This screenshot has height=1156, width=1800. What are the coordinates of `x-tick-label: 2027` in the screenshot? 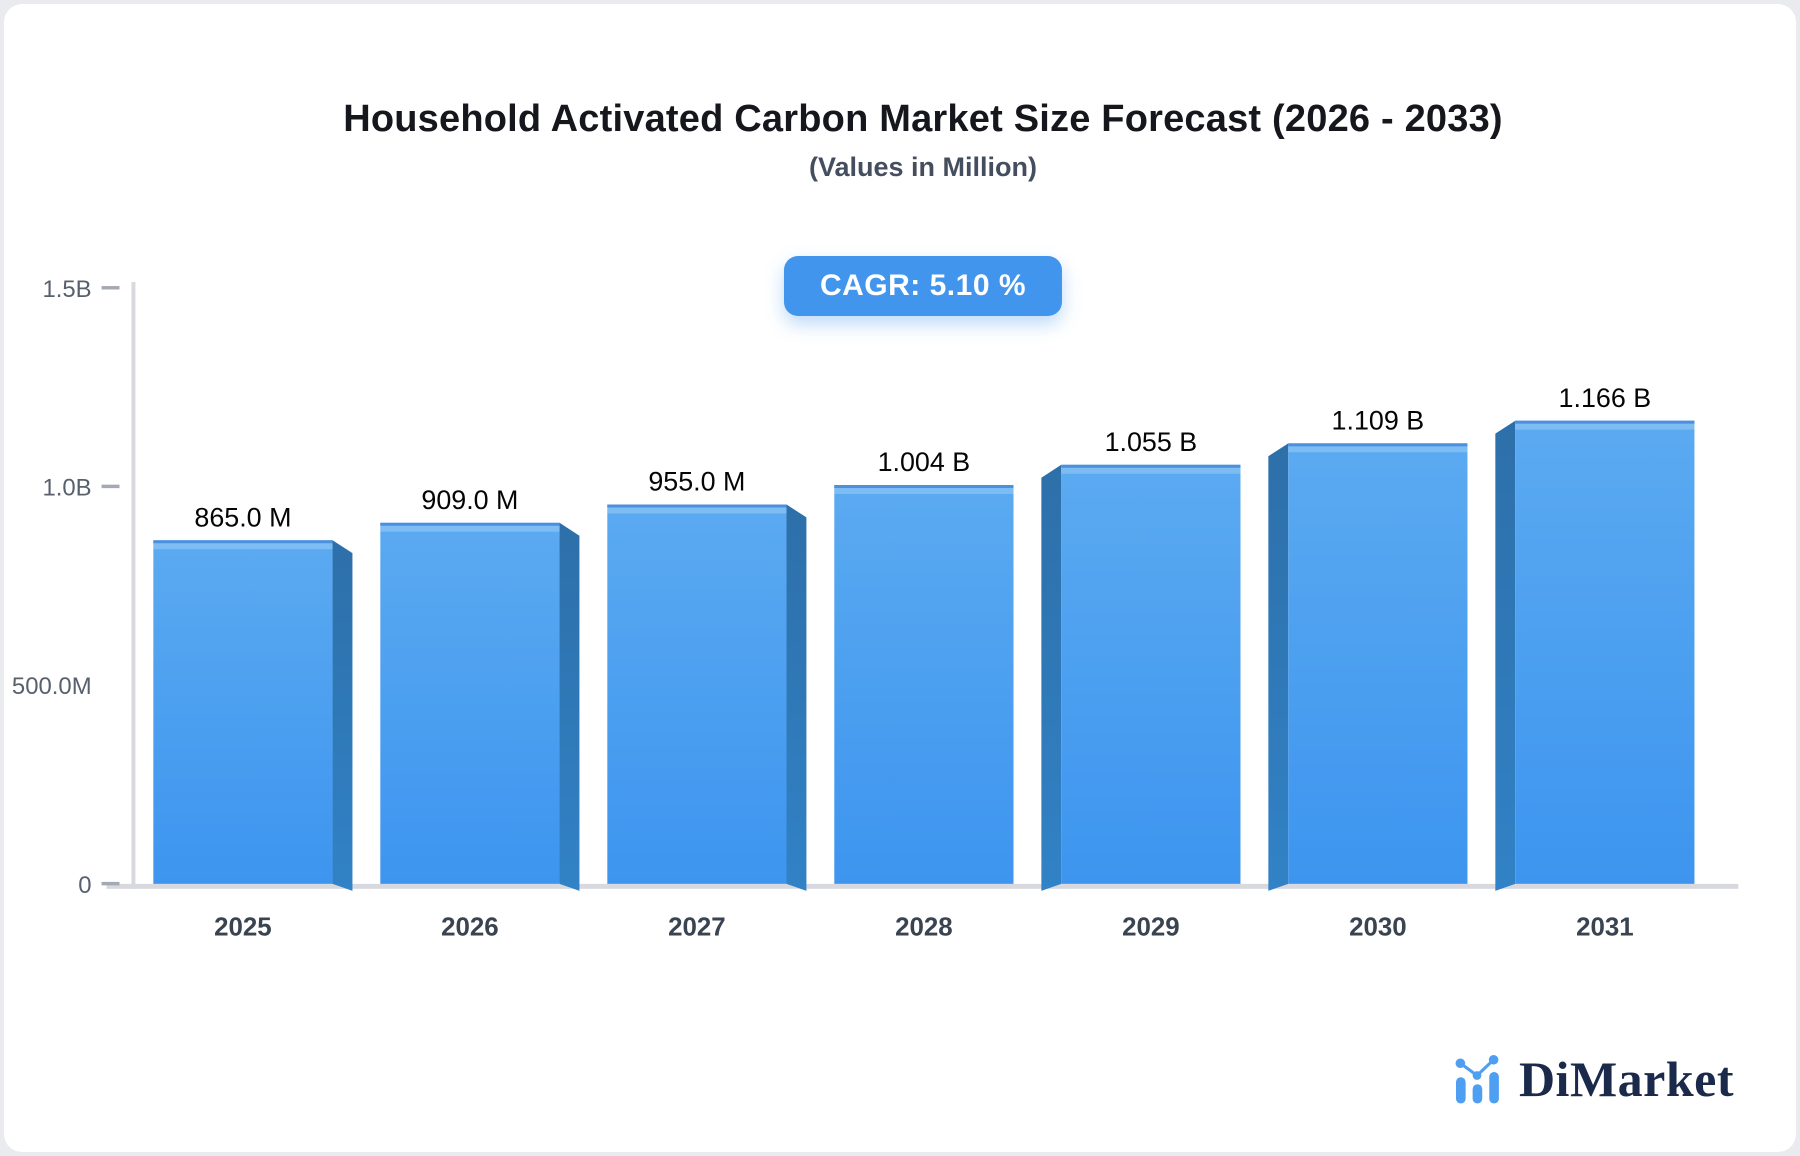 It's located at (697, 928).